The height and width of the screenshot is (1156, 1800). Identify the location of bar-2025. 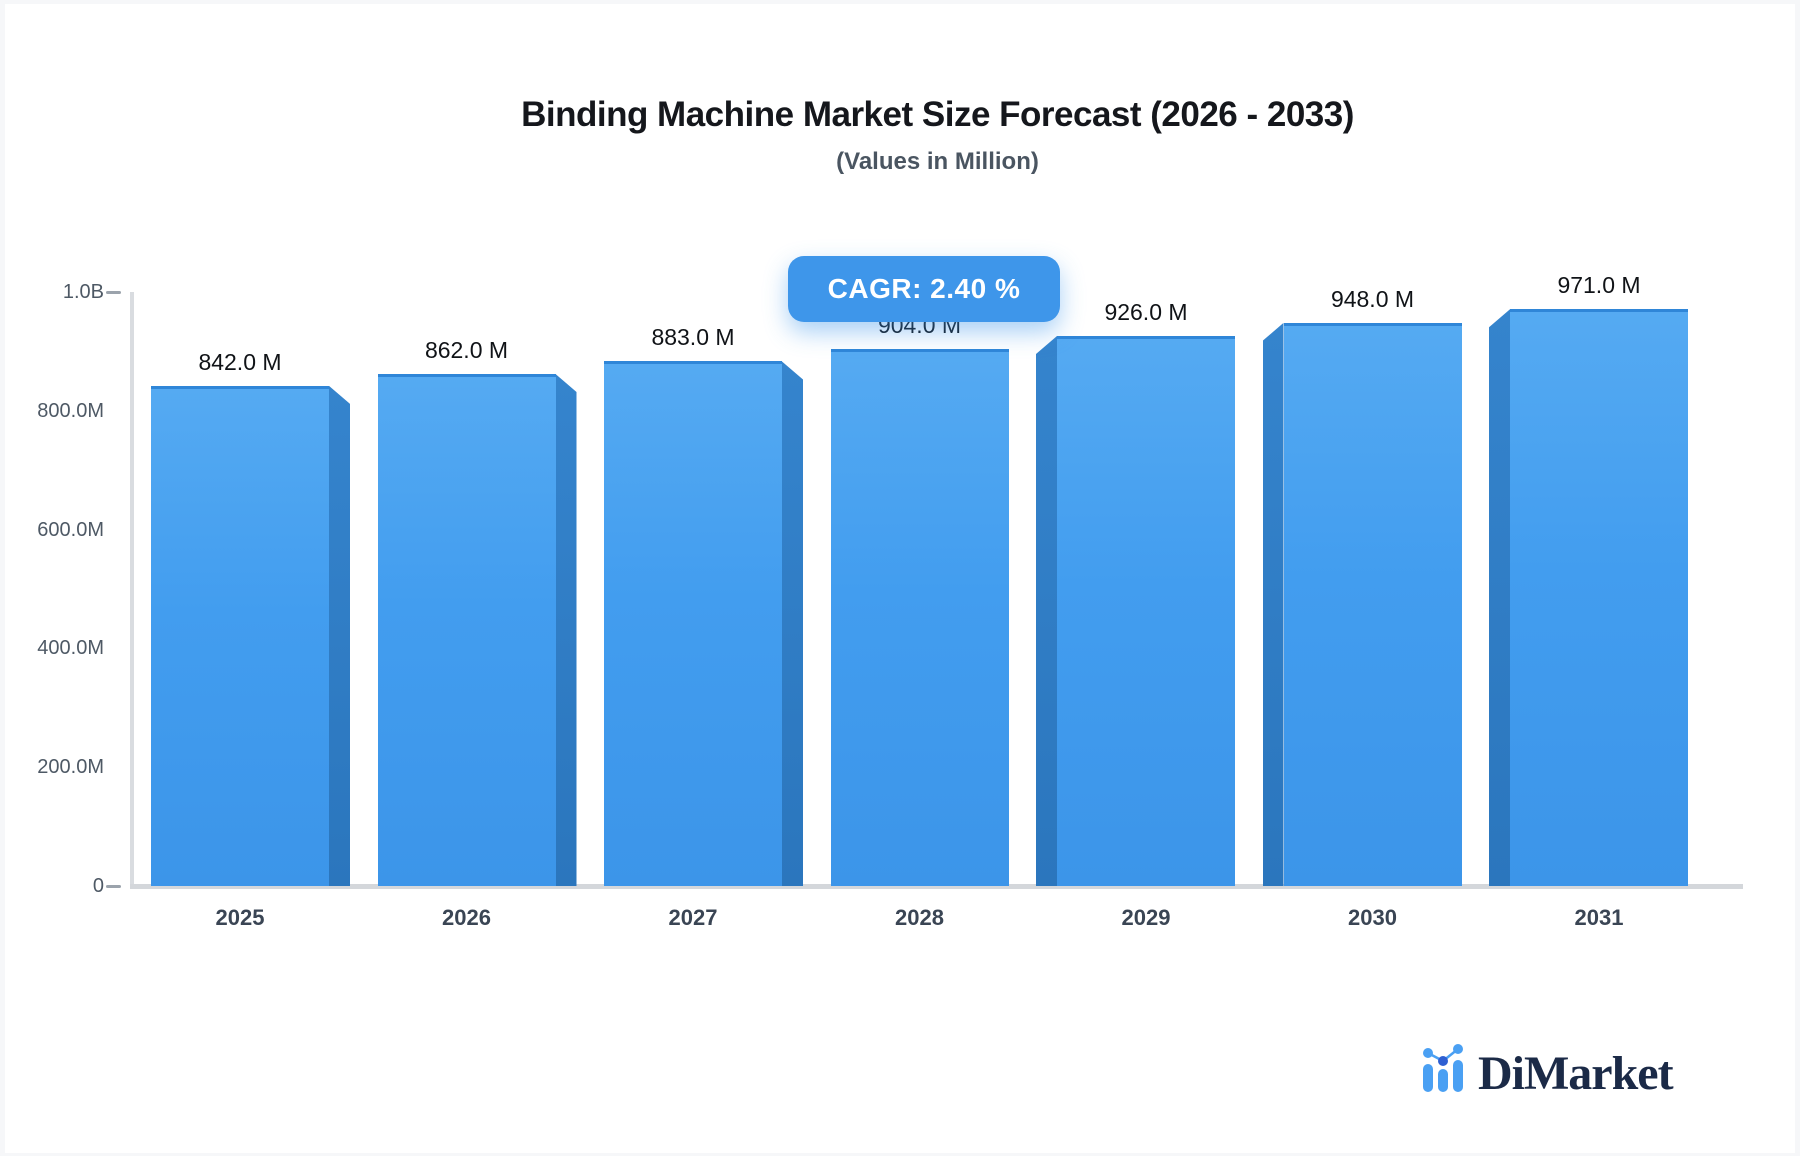
(240, 635).